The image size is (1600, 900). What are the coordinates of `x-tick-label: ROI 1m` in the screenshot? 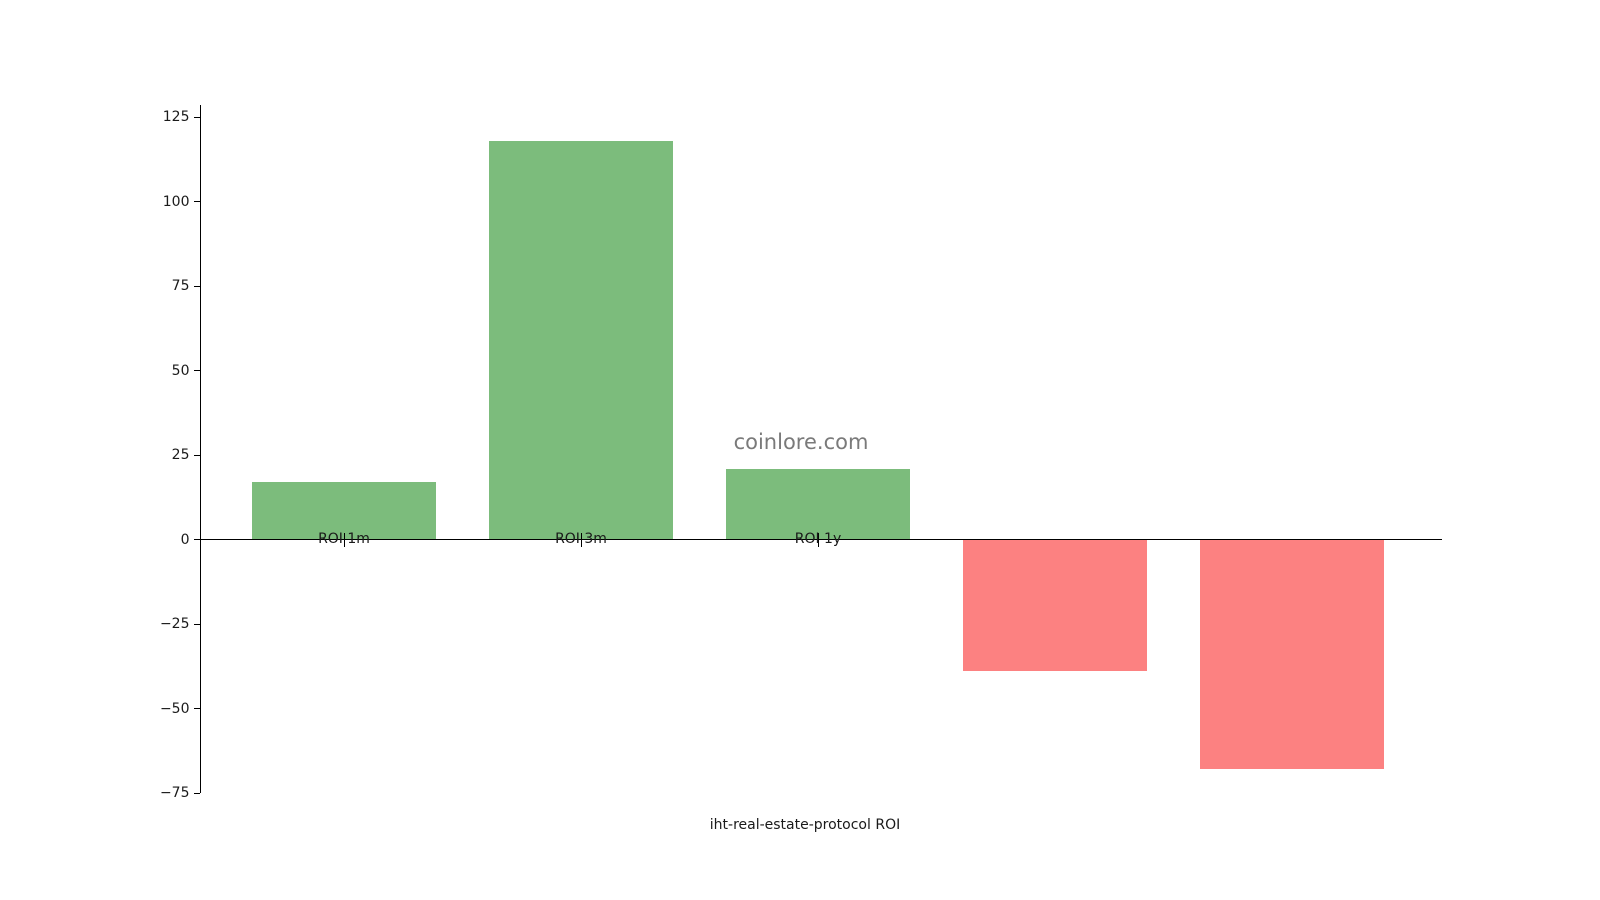 It's located at (344, 538).